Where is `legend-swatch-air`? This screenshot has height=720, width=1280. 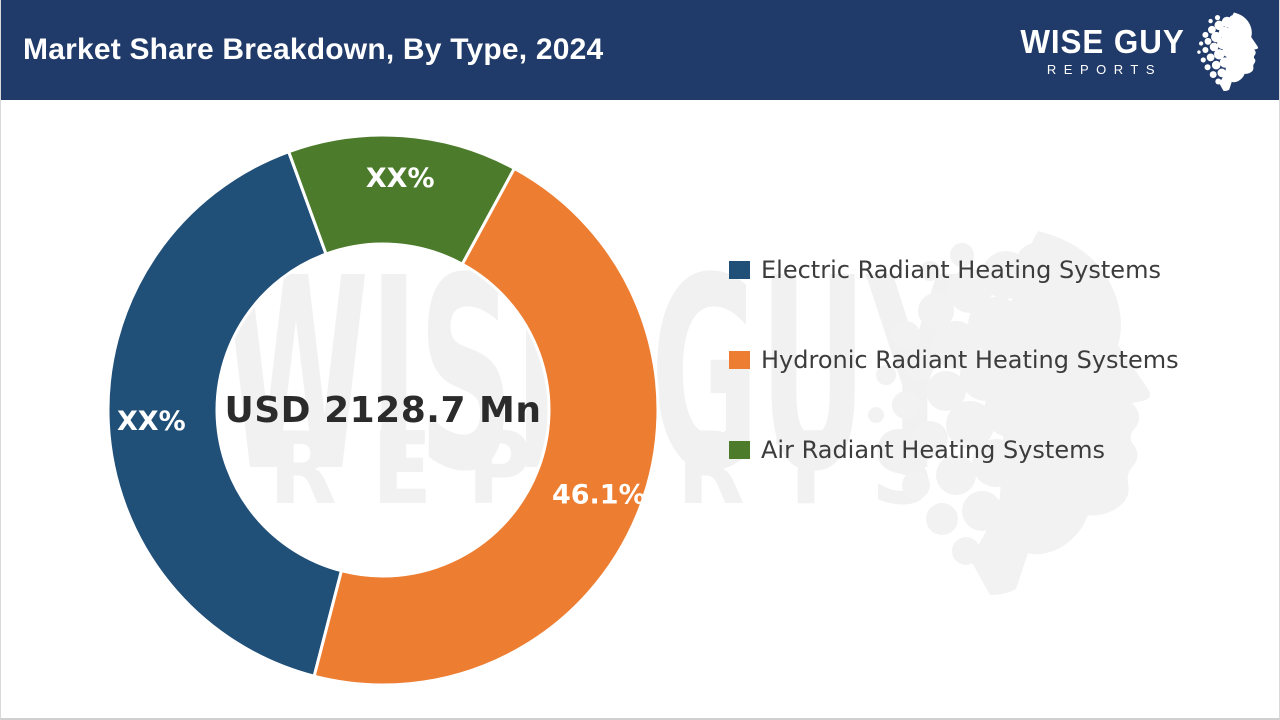
legend-swatch-air is located at coordinates (739, 450).